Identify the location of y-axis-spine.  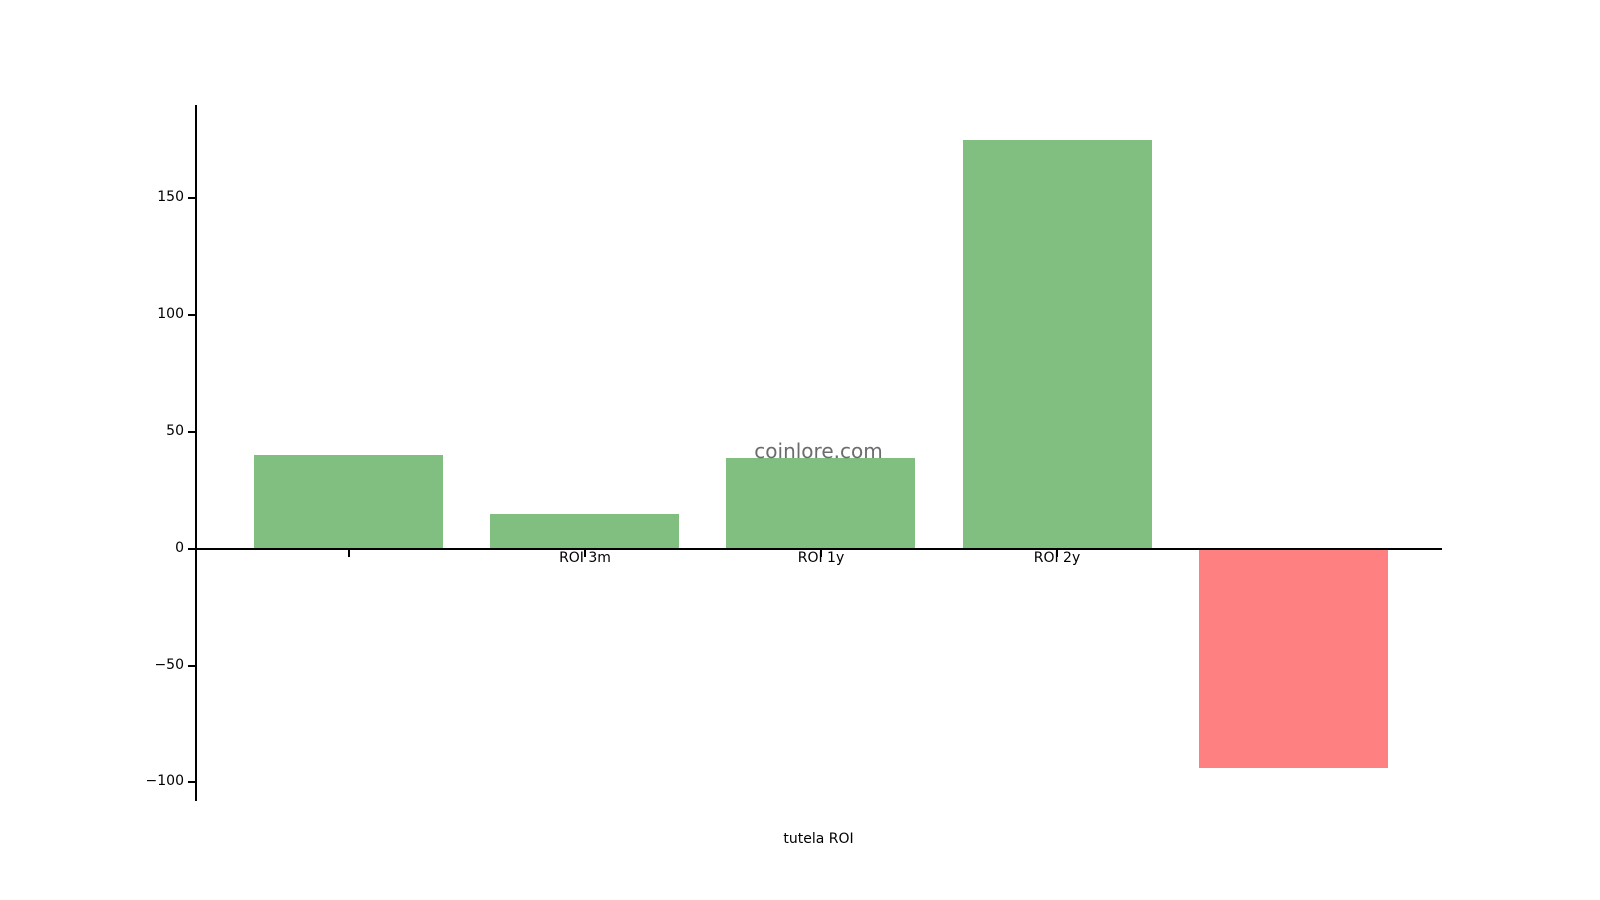
(196, 453).